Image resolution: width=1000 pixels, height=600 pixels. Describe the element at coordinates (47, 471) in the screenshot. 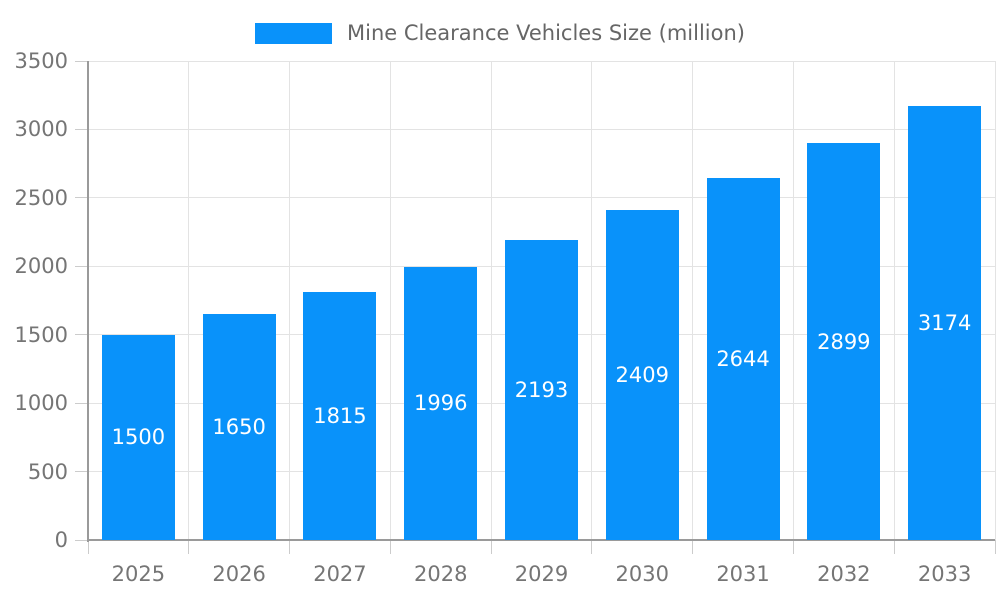

I see `y-axis-tick-label: 500` at that location.